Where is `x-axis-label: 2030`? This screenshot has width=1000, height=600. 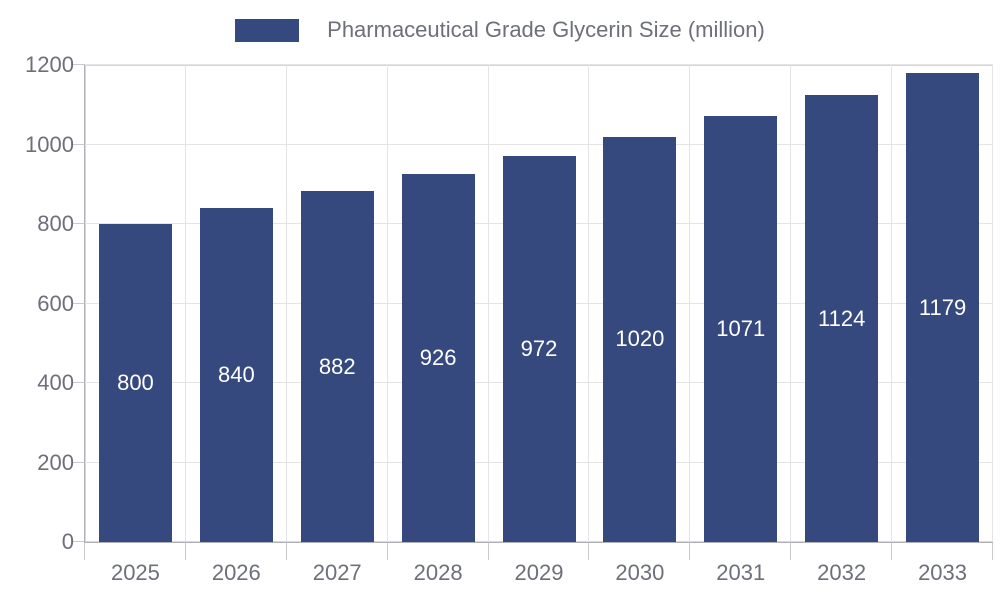
x-axis-label: 2030 is located at coordinates (640, 572).